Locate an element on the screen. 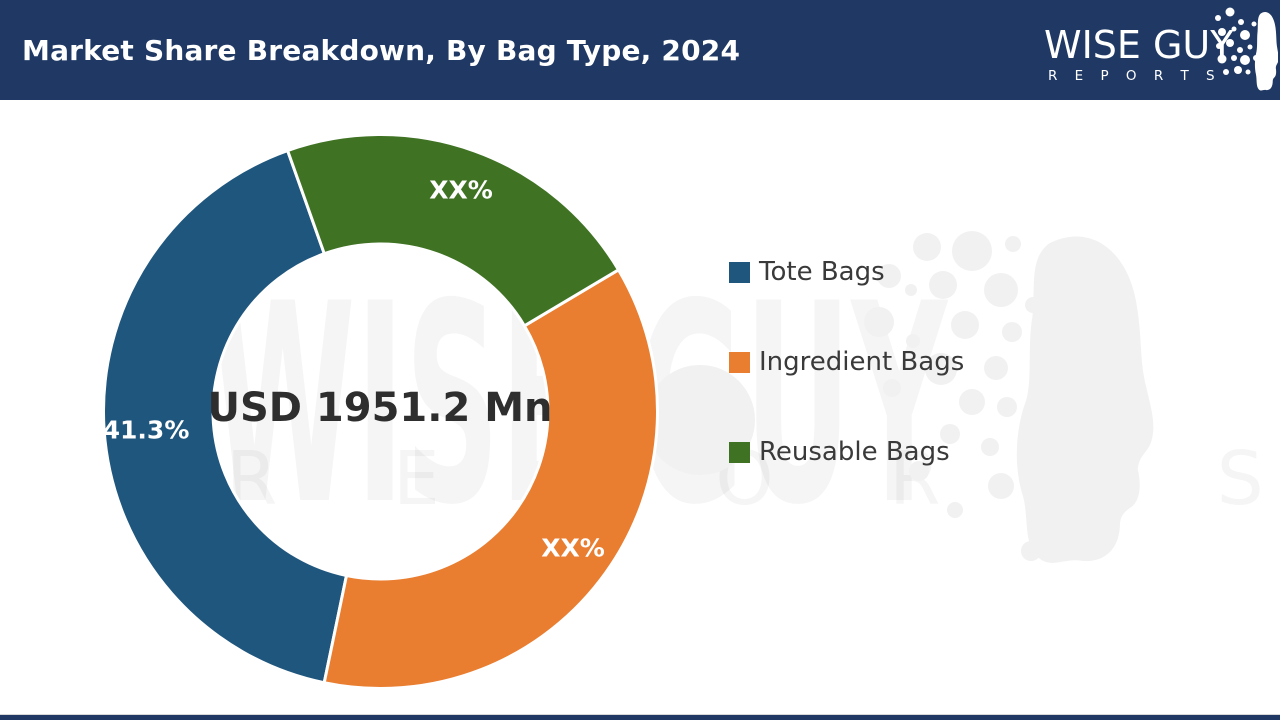 The width and height of the screenshot is (1280, 720). legend-item-ingredient-bags: Ingredient Bags is located at coordinates (846, 362).